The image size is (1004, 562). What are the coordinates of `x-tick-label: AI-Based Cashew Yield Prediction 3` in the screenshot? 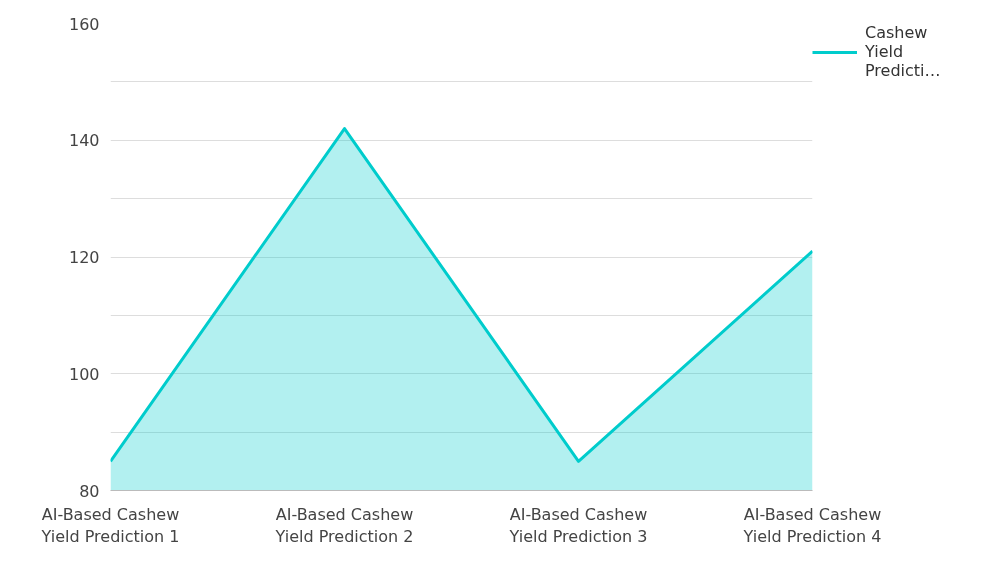 It's located at (578, 525).